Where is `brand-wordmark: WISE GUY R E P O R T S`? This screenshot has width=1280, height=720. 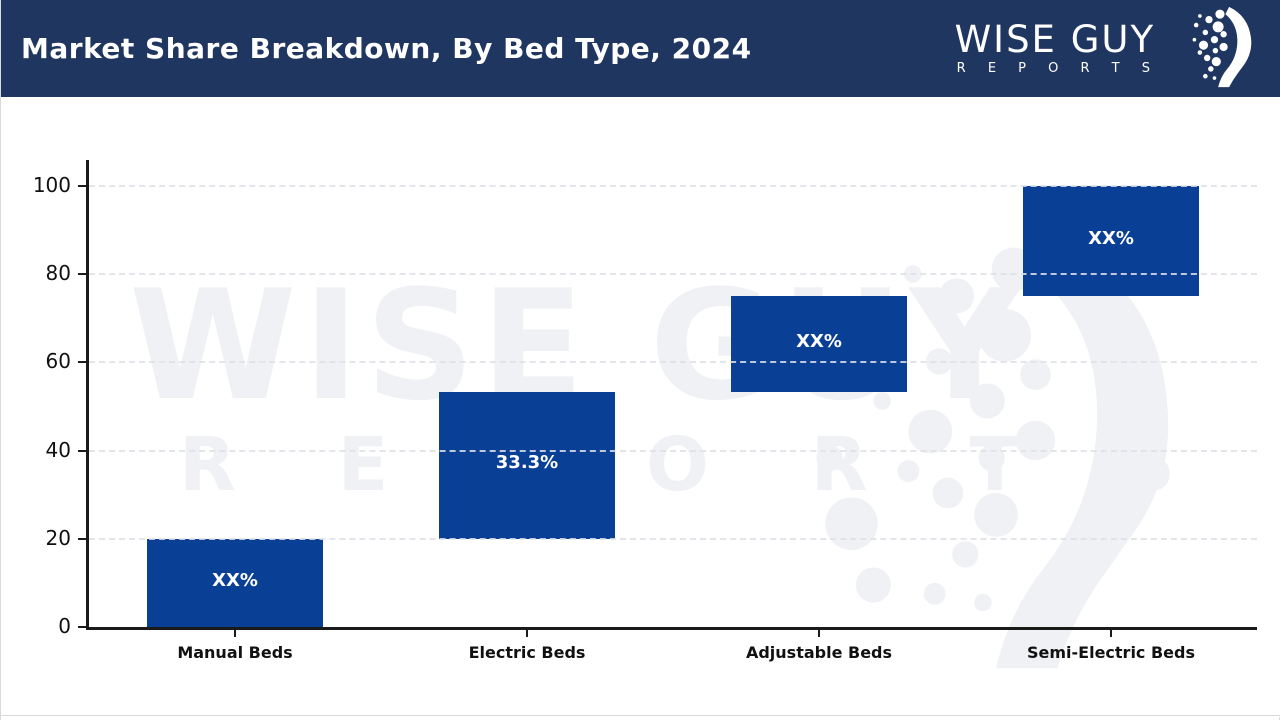 brand-wordmark: WISE GUY R E P O R T S is located at coordinates (1055, 48).